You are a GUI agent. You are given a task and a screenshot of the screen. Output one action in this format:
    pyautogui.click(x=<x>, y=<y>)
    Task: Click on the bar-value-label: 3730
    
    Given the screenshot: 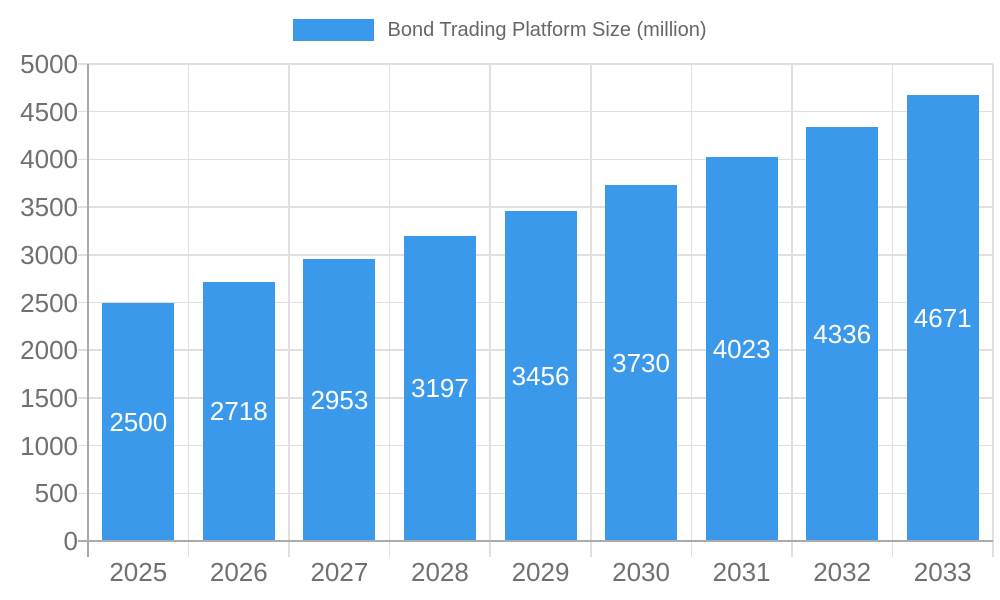 What is the action you would take?
    pyautogui.click(x=641, y=363)
    